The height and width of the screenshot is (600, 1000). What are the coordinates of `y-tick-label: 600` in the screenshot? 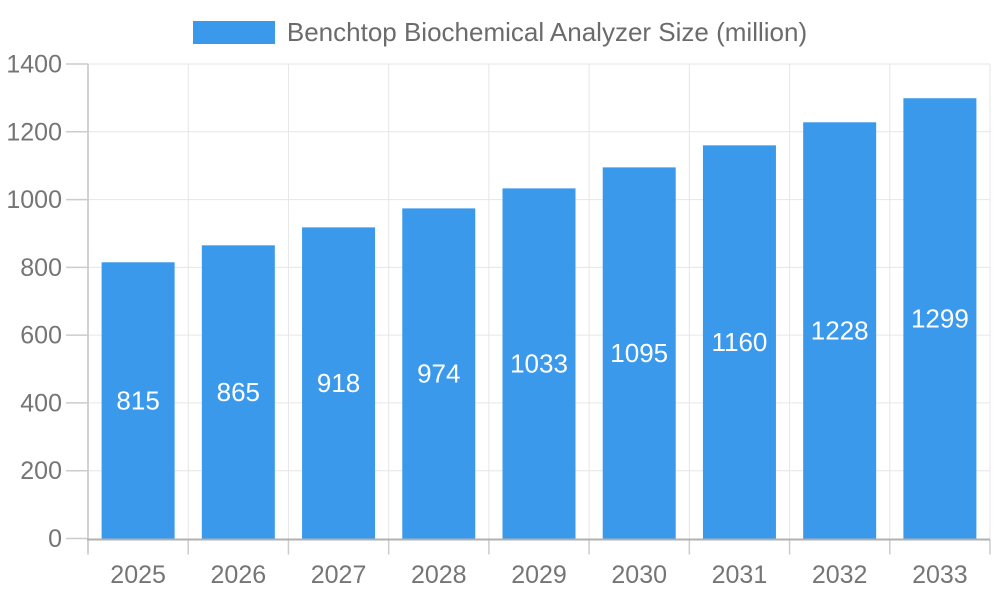 It's located at (41, 336).